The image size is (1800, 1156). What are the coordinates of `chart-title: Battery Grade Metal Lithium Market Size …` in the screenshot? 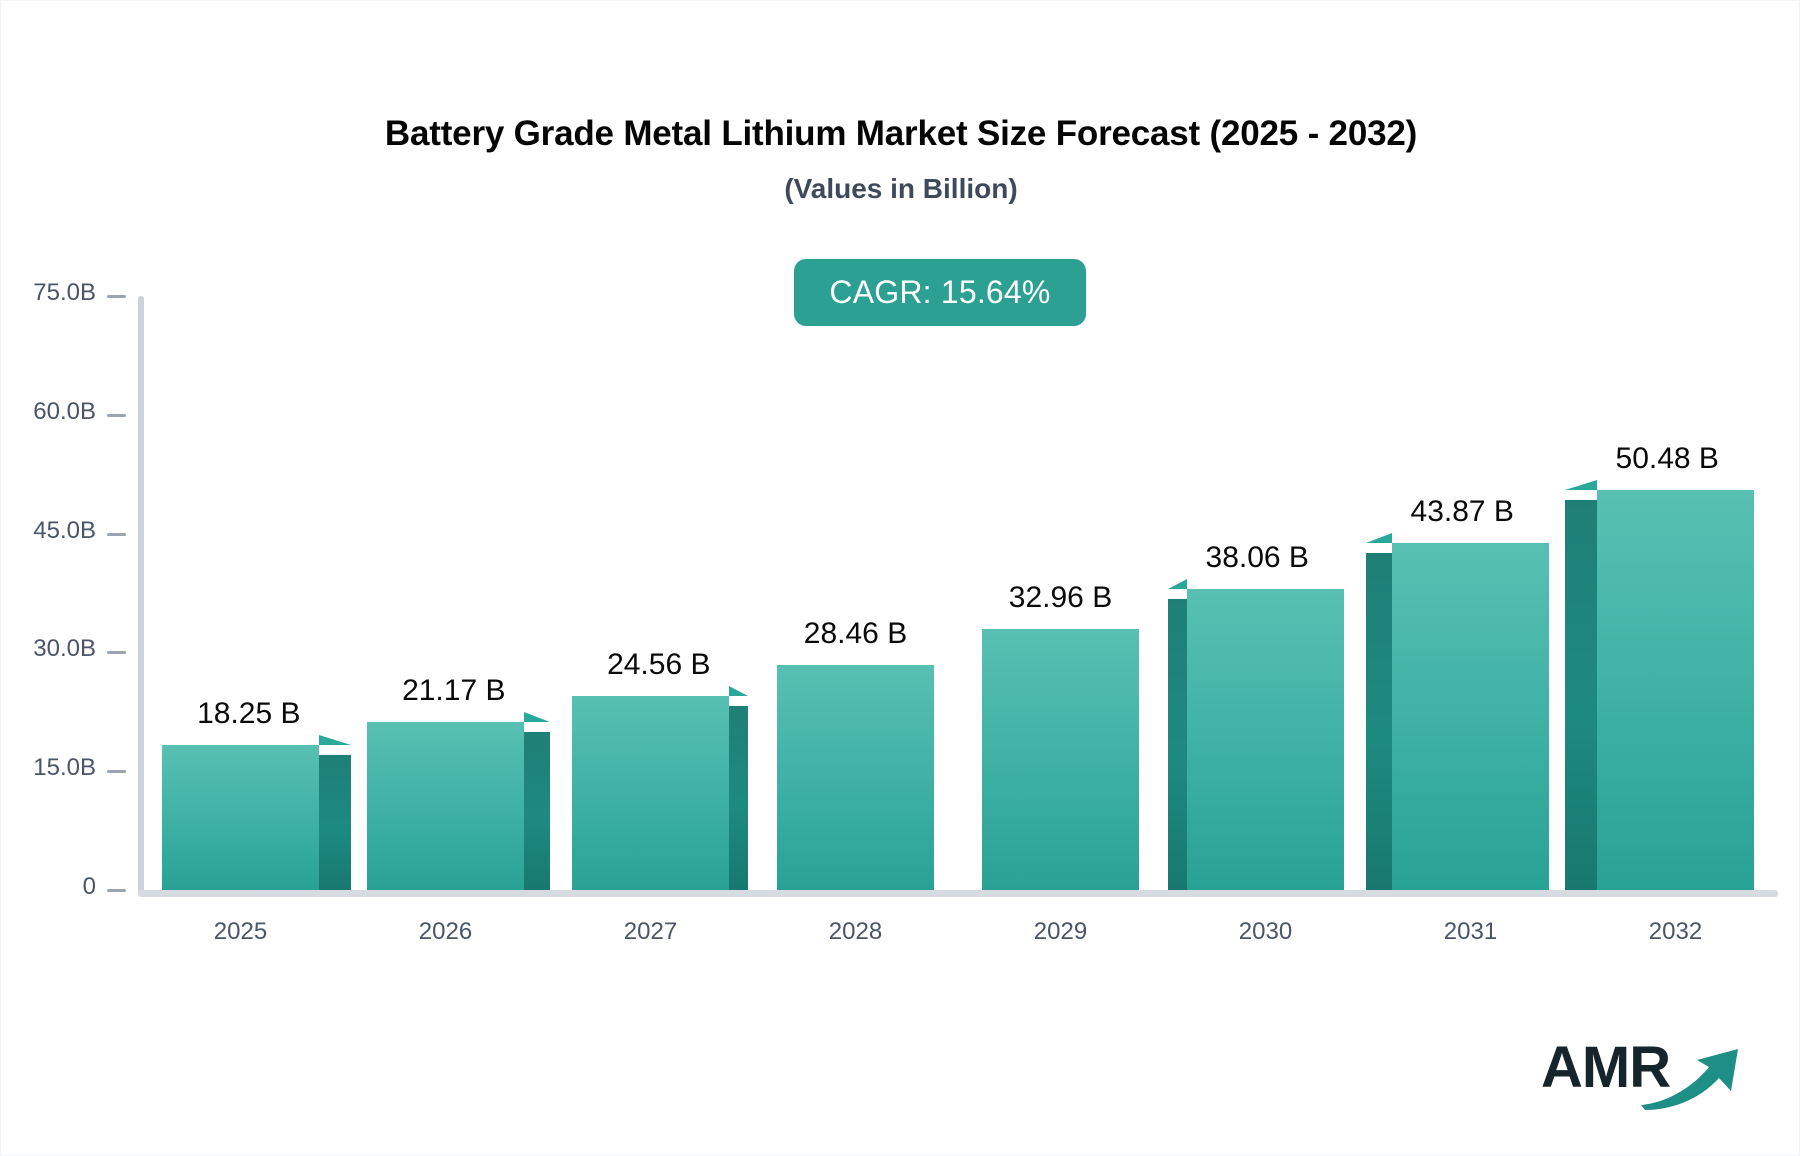 It's located at (901, 133).